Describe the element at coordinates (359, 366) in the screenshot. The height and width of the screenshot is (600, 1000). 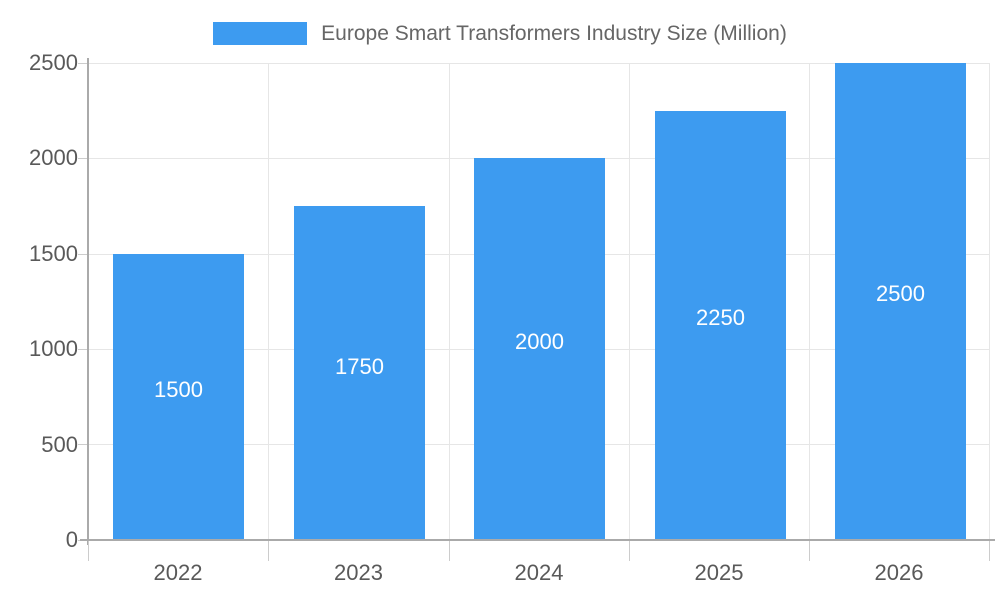
I see `bar-value-2023: 1750` at that location.